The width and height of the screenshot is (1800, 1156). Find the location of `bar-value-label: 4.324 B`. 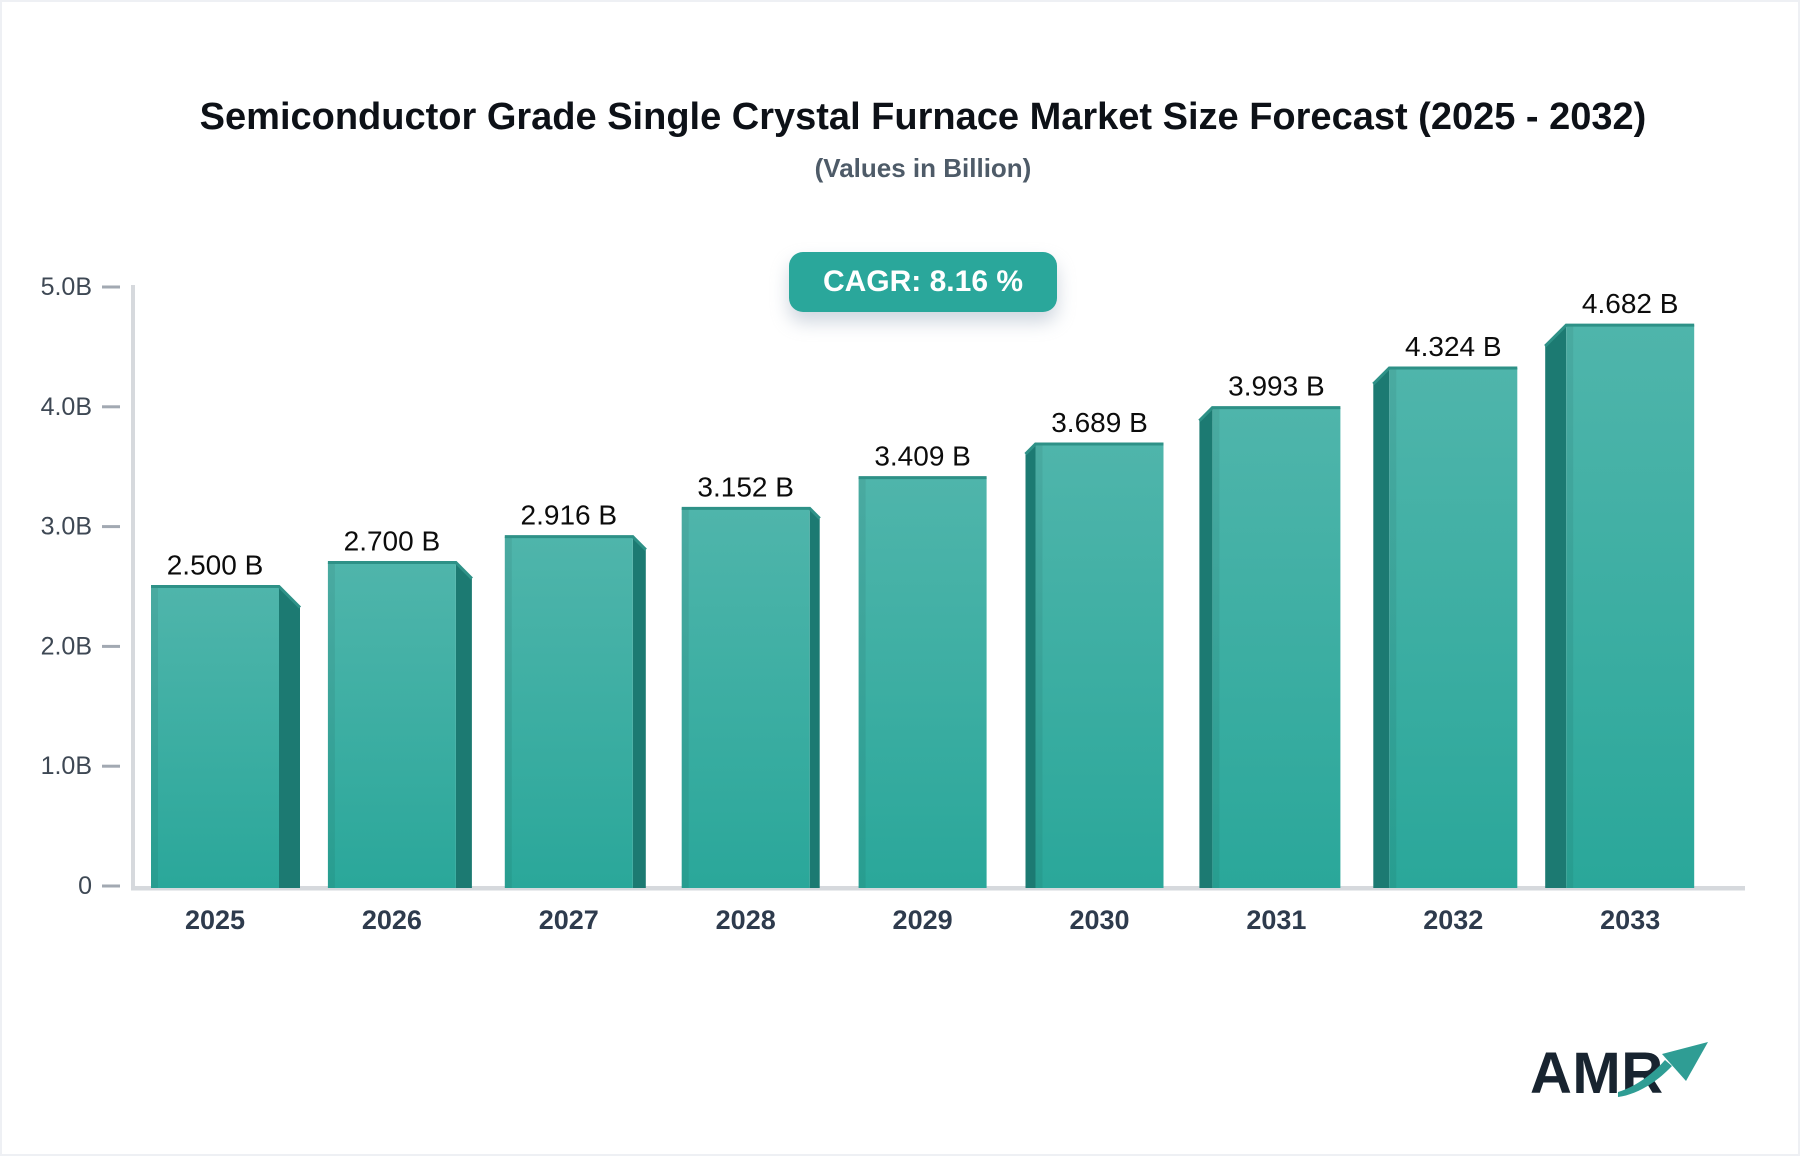

bar-value-label: 4.324 B is located at coordinates (1453, 346).